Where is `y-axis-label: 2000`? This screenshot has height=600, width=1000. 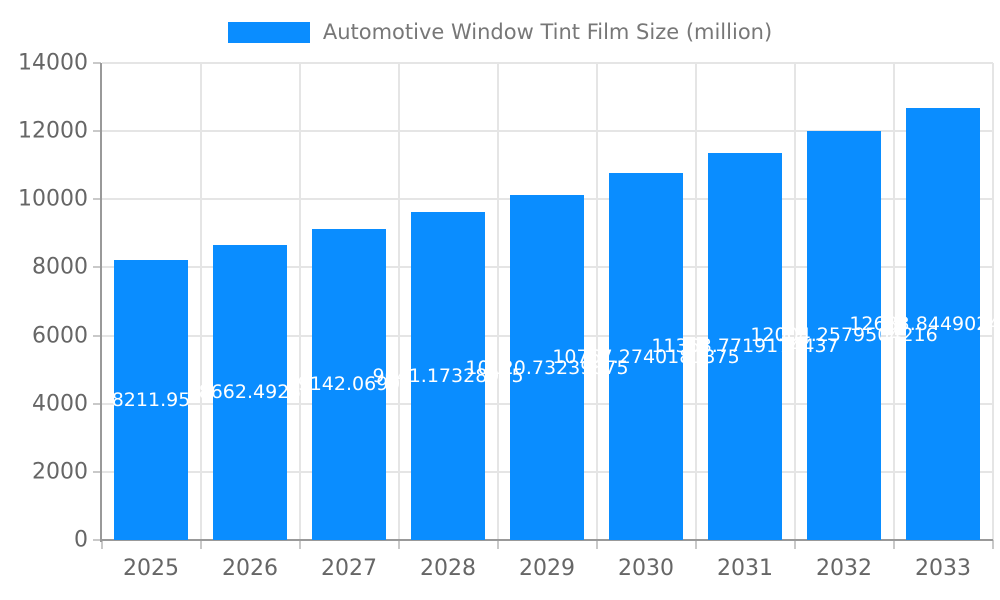
y-axis-label: 2000 is located at coordinates (60, 472).